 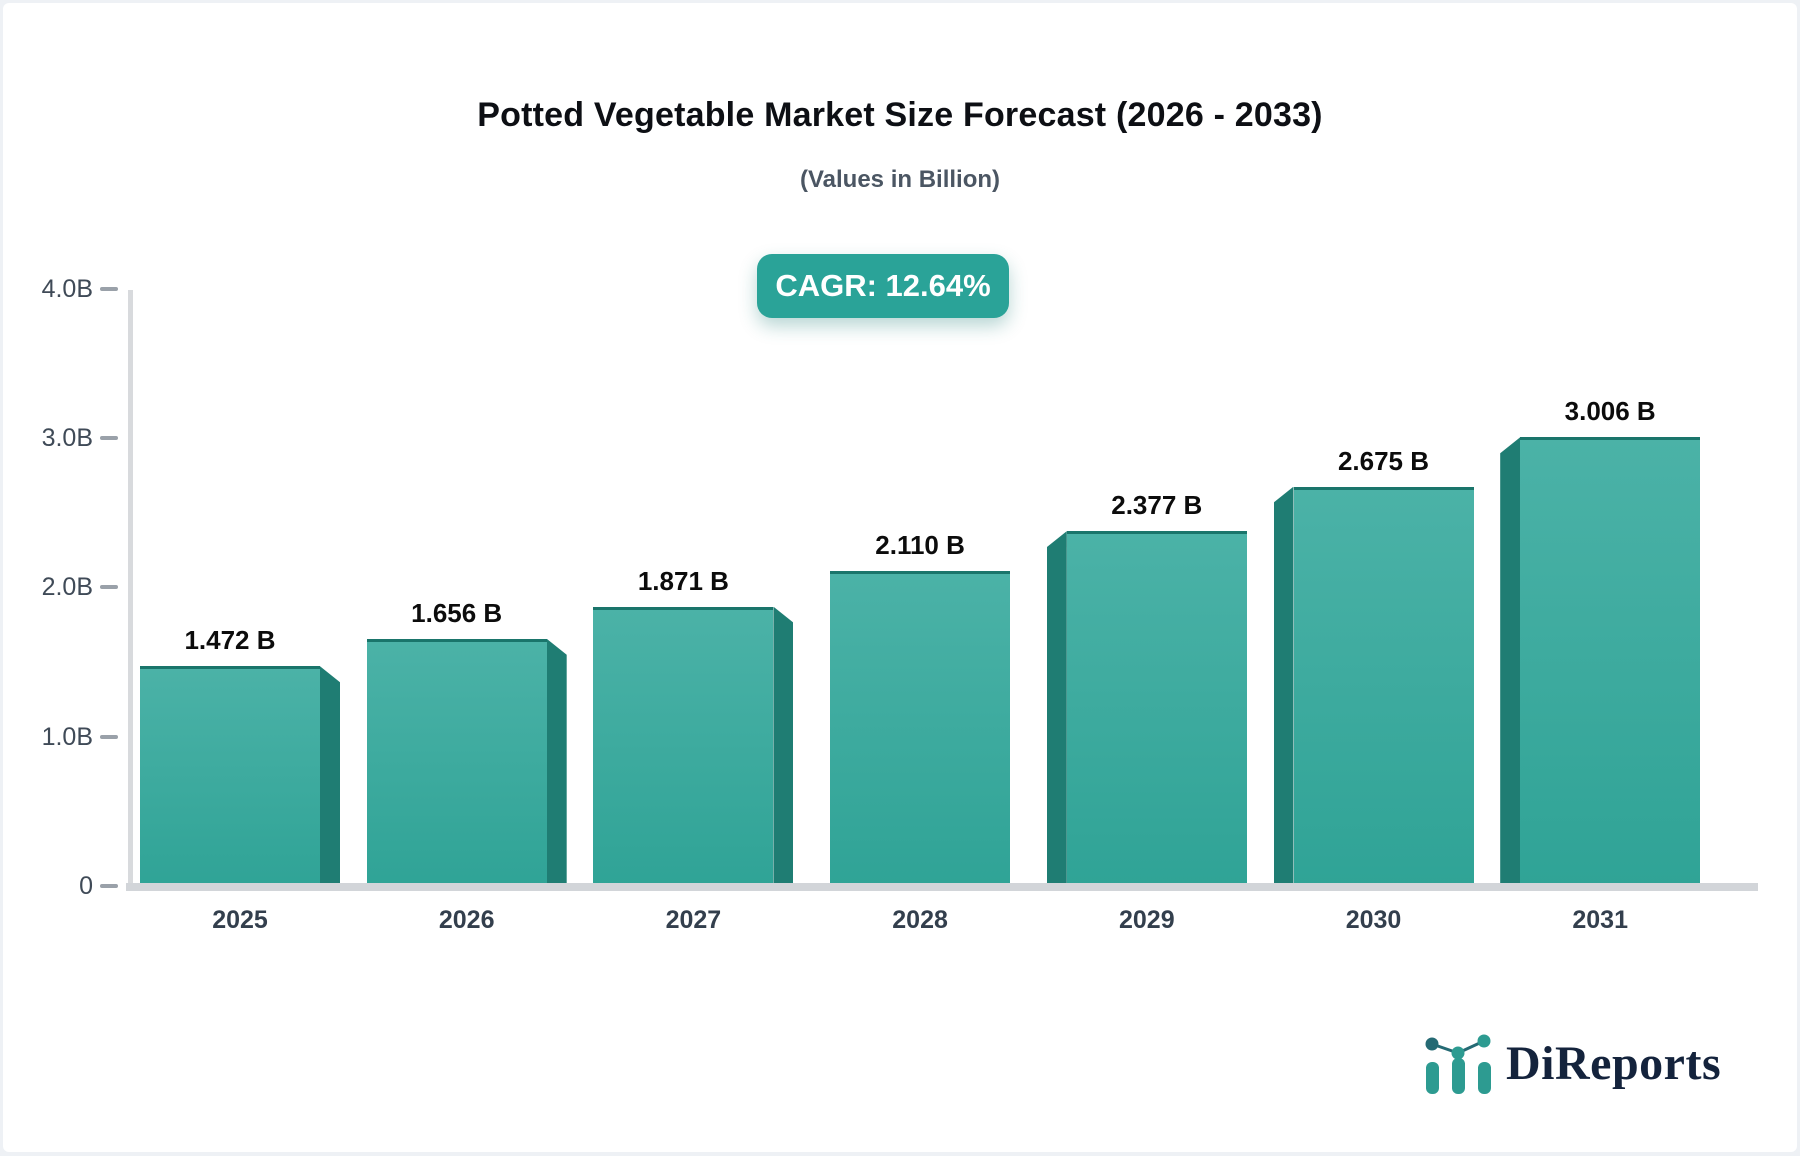 I want to click on y-axis-label: 1.0B, so click(x=67, y=736).